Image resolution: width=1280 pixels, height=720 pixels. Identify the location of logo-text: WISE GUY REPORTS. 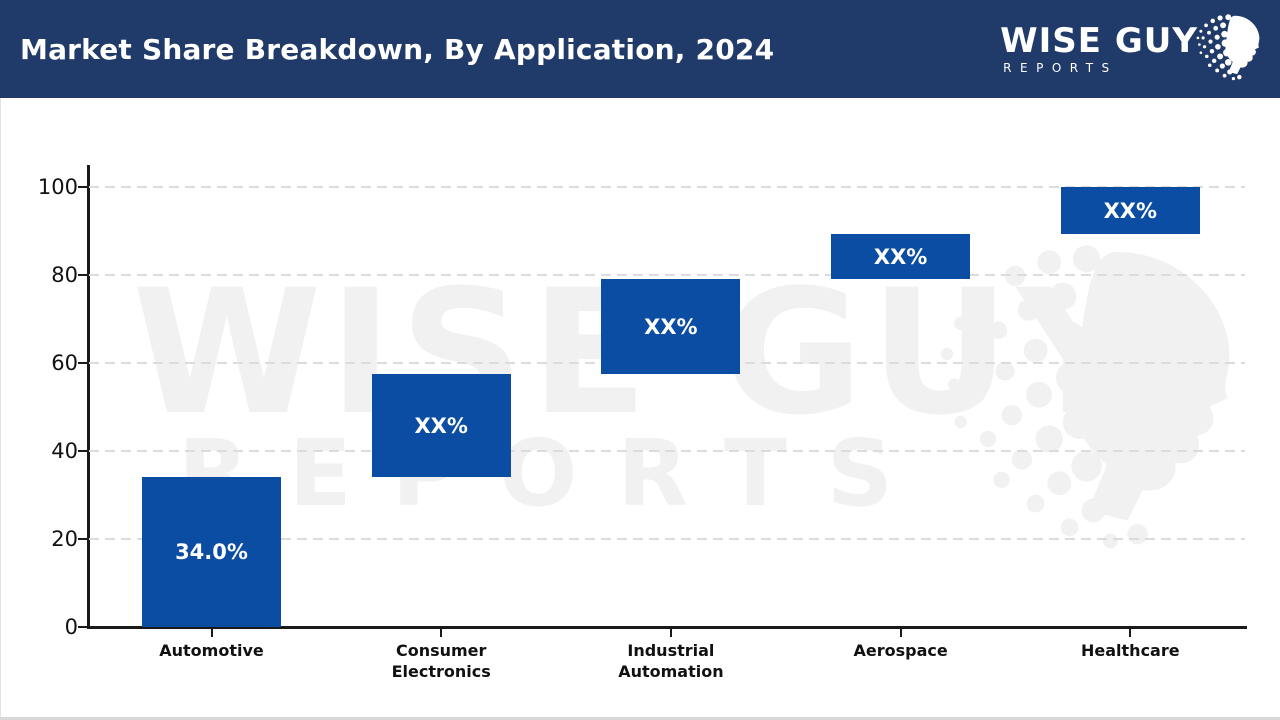
(1099, 49).